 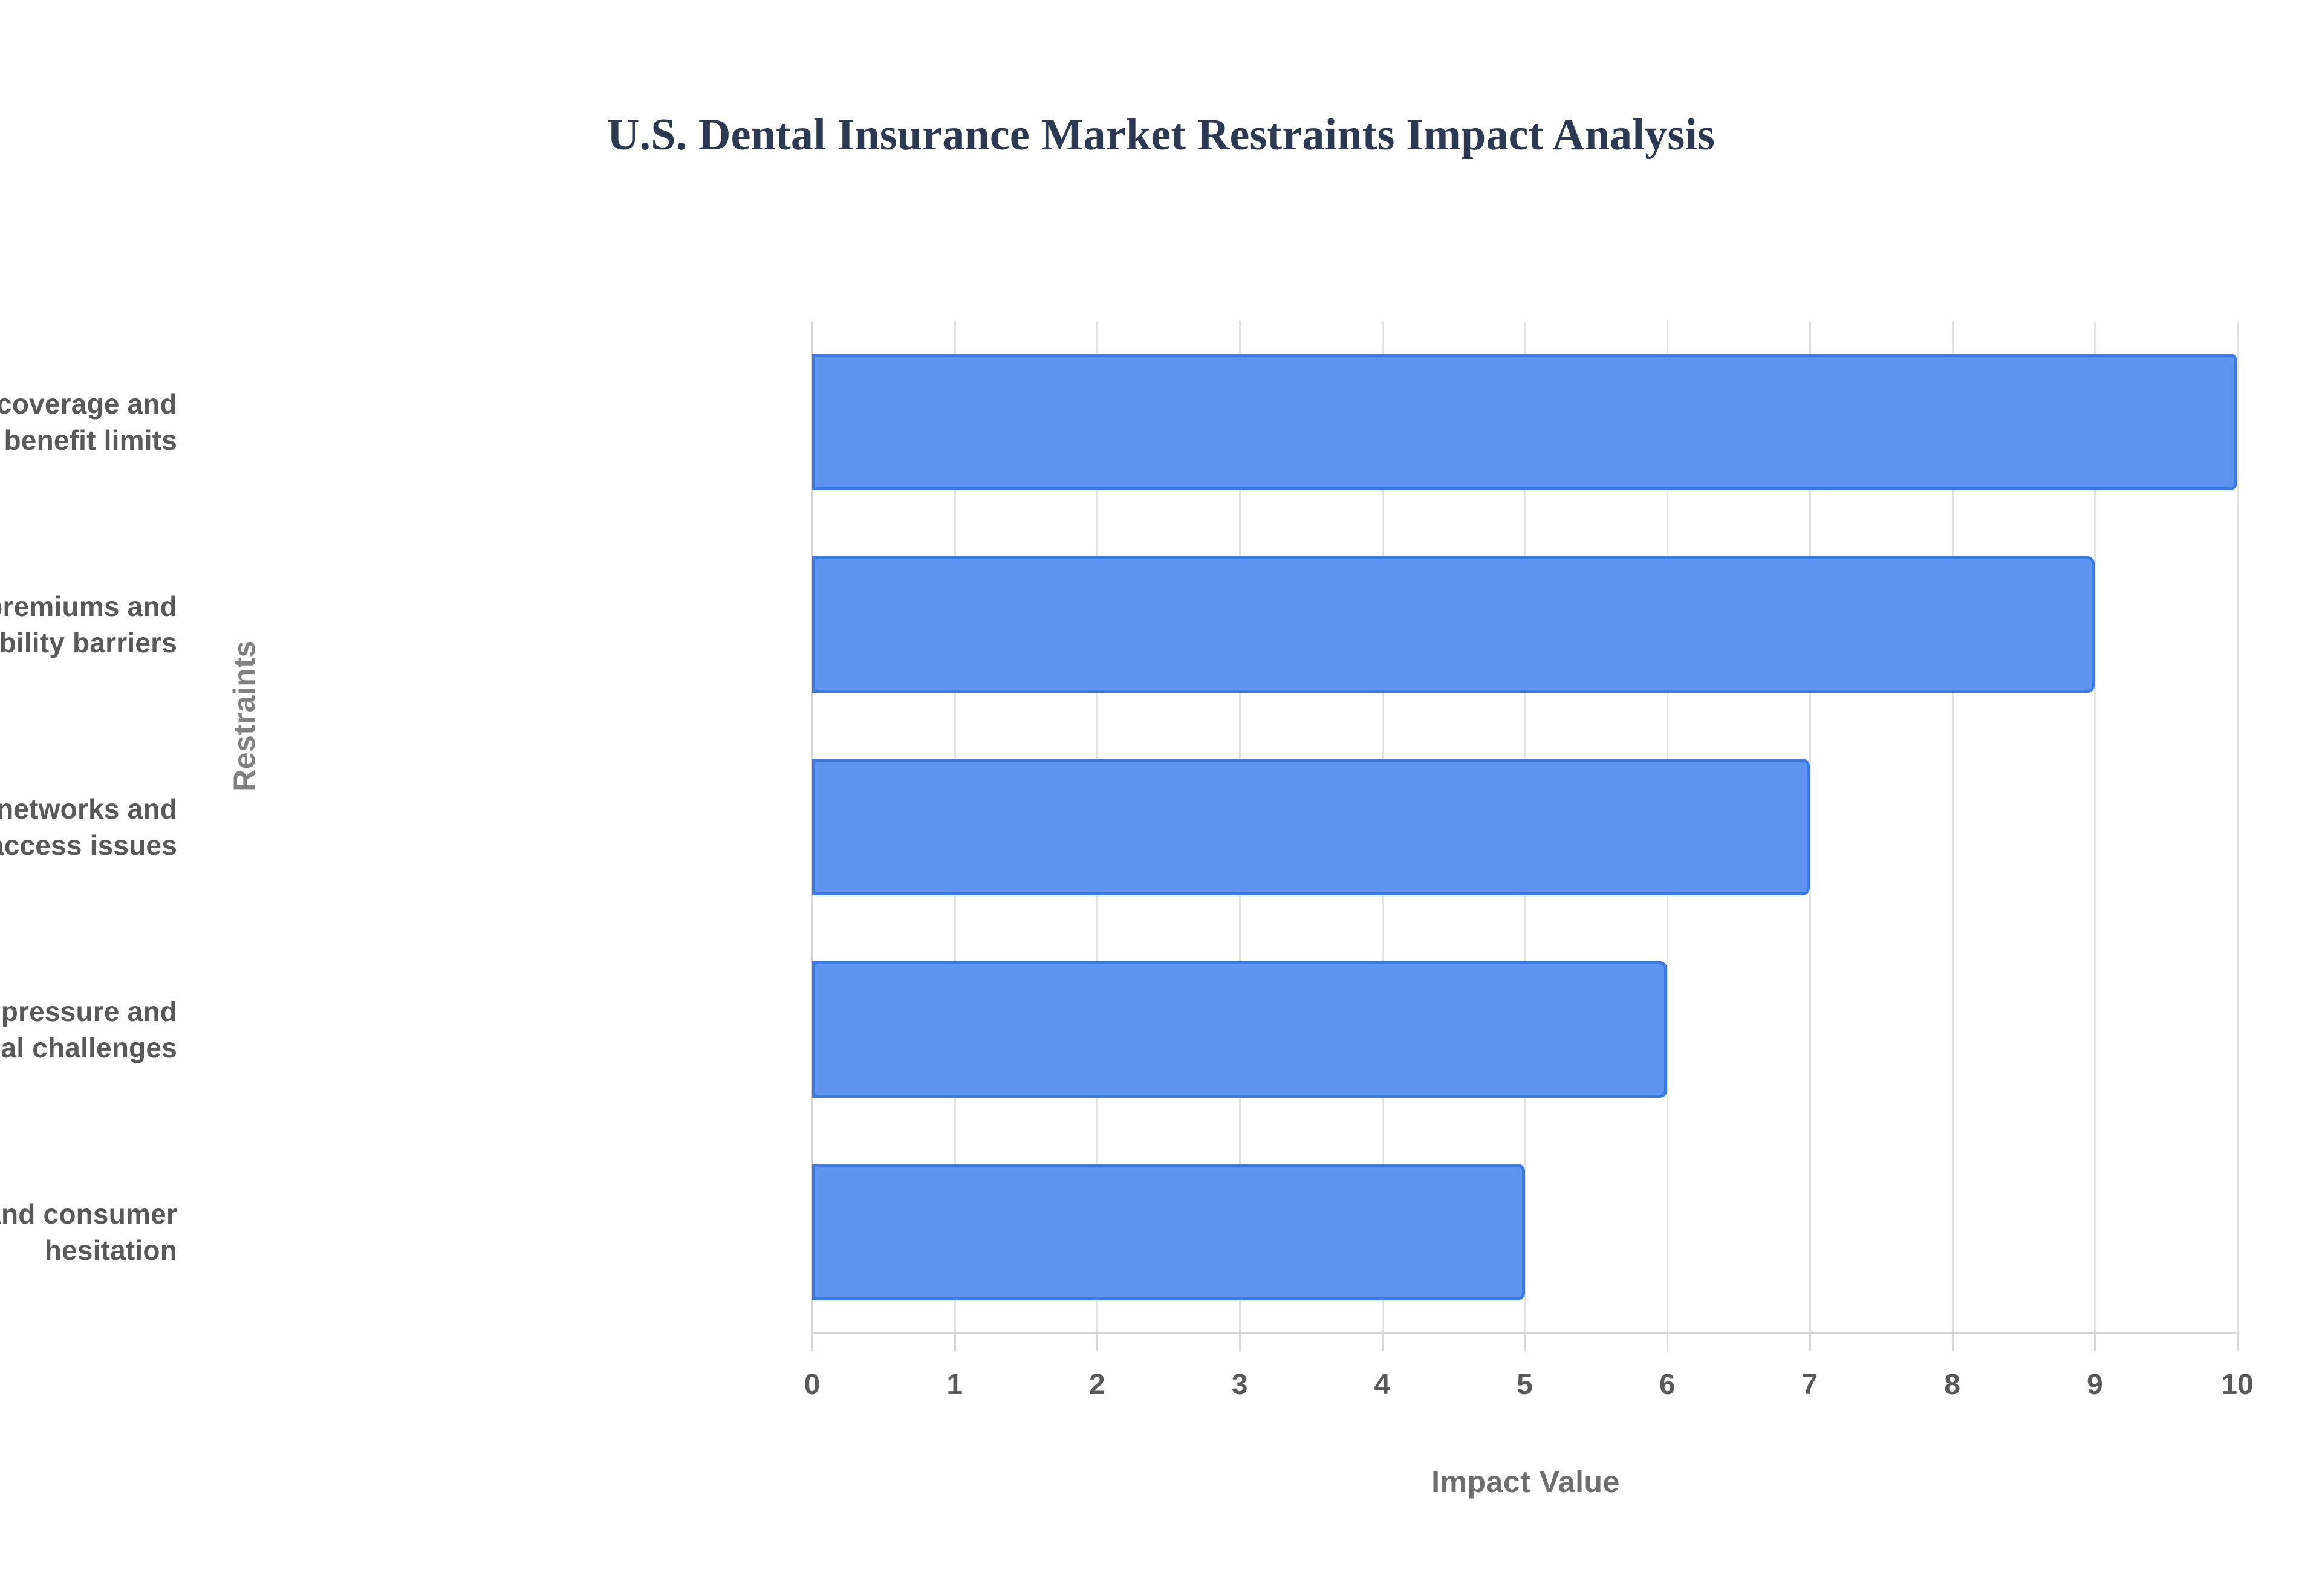 I want to click on x-axis-title: Impact Value, so click(x=1525, y=1482).